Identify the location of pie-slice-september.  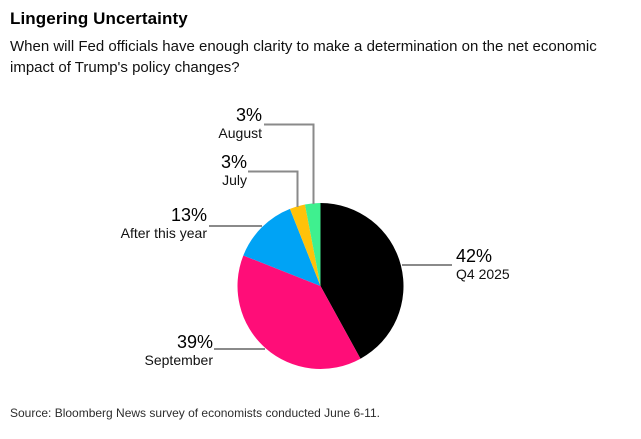
(299, 312).